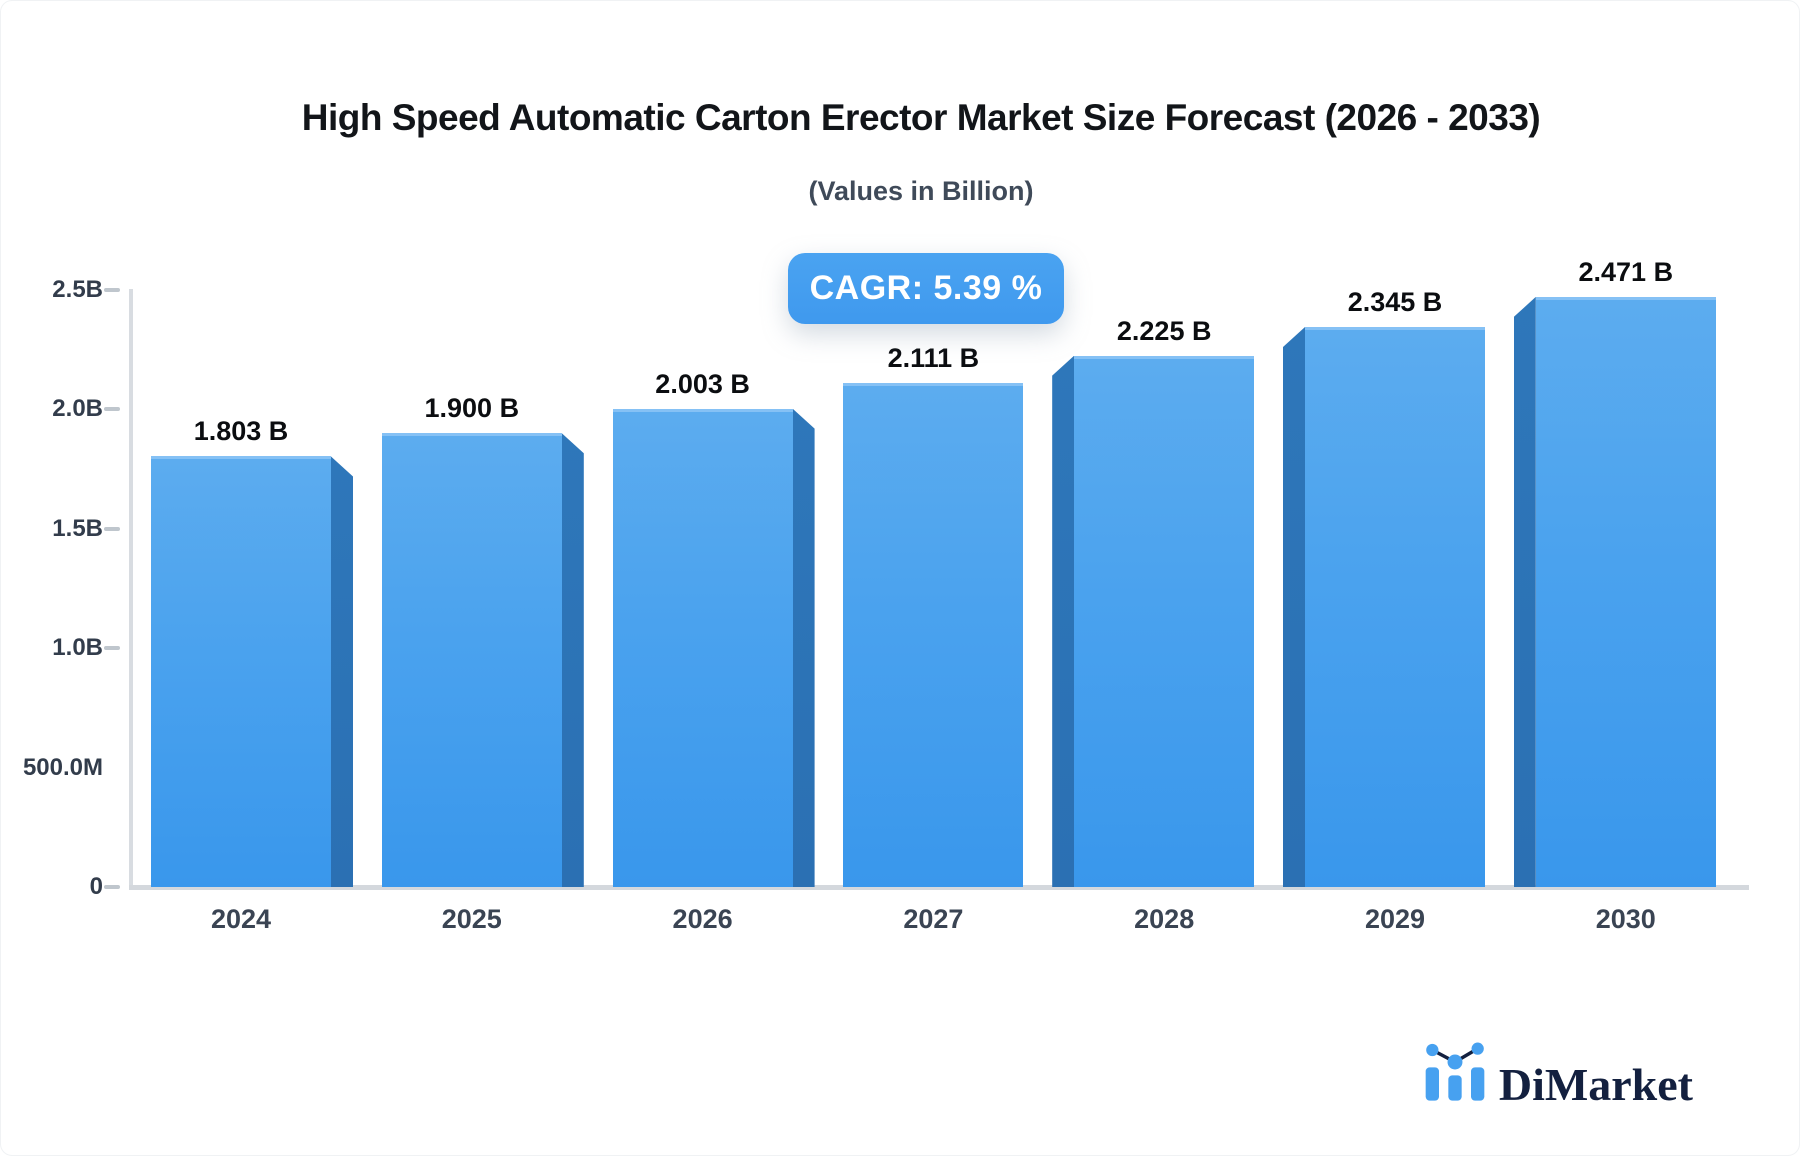 The width and height of the screenshot is (1800, 1156). I want to click on bar-2030, so click(1625, 591).